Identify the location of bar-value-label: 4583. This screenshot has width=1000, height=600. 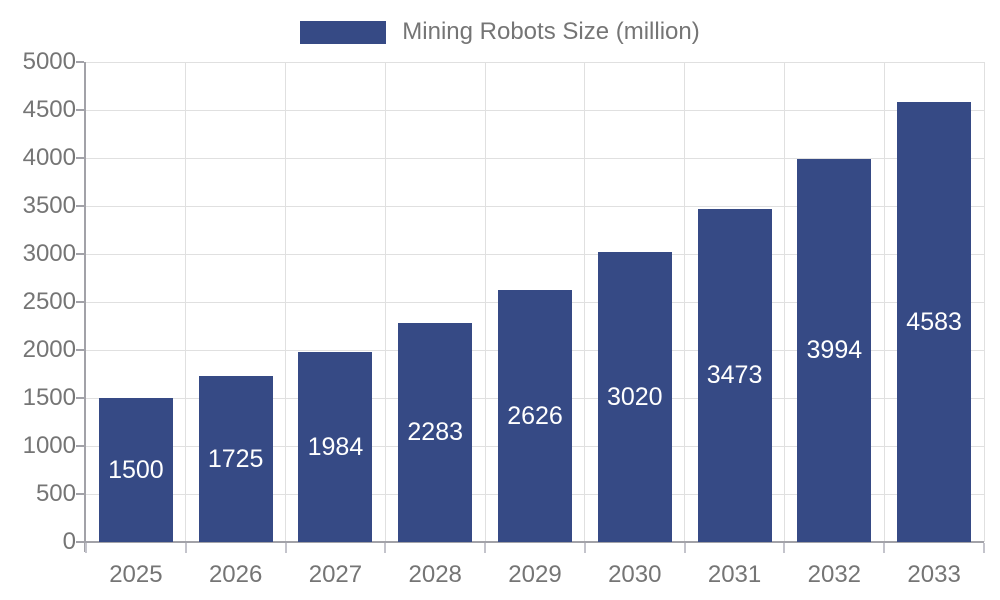
(934, 322).